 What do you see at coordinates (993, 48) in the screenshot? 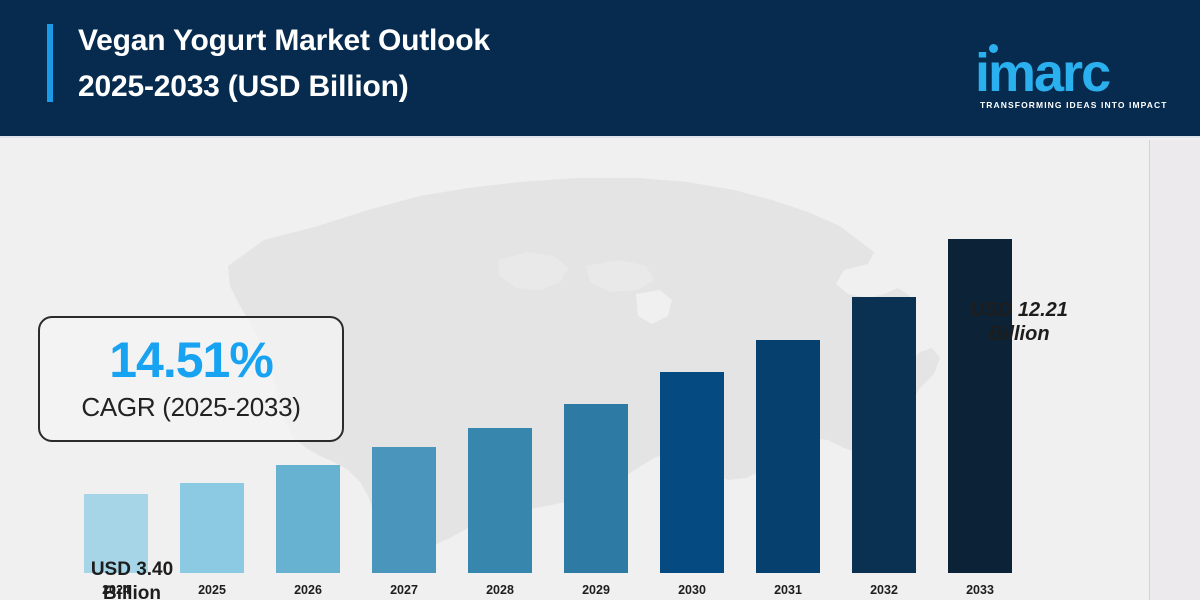
I see `logo-dot-icon` at bounding box center [993, 48].